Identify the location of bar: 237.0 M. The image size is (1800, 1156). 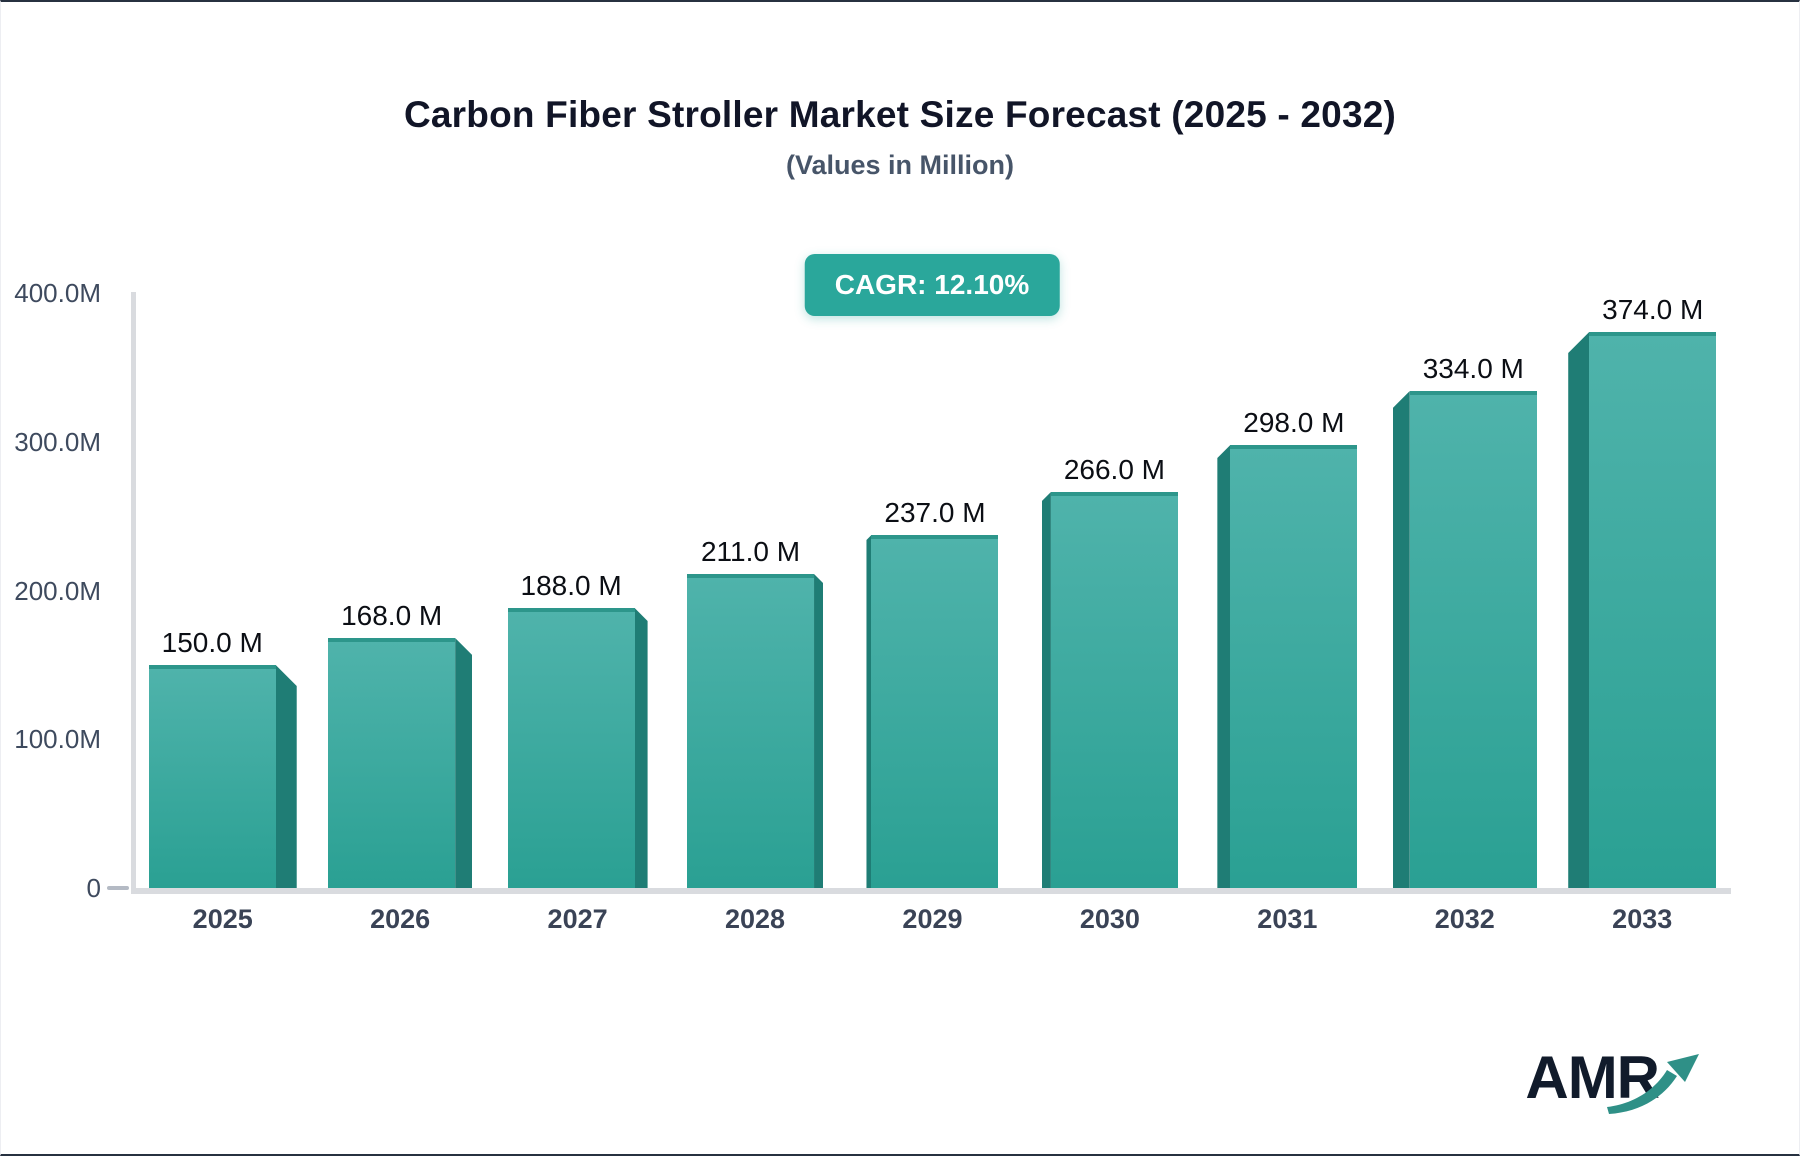
(932, 692).